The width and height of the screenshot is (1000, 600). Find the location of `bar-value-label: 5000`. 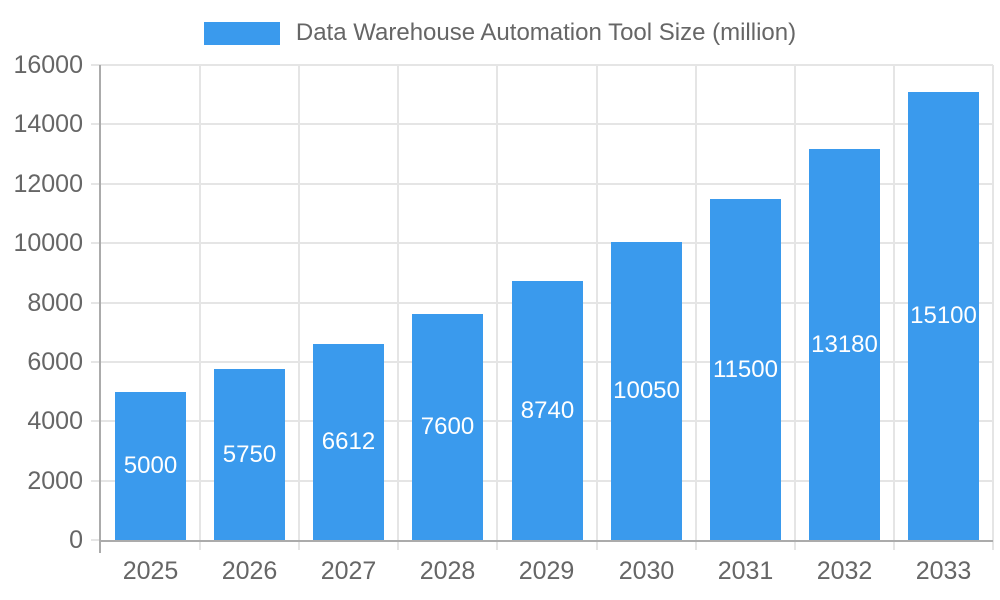

bar-value-label: 5000 is located at coordinates (150, 465).